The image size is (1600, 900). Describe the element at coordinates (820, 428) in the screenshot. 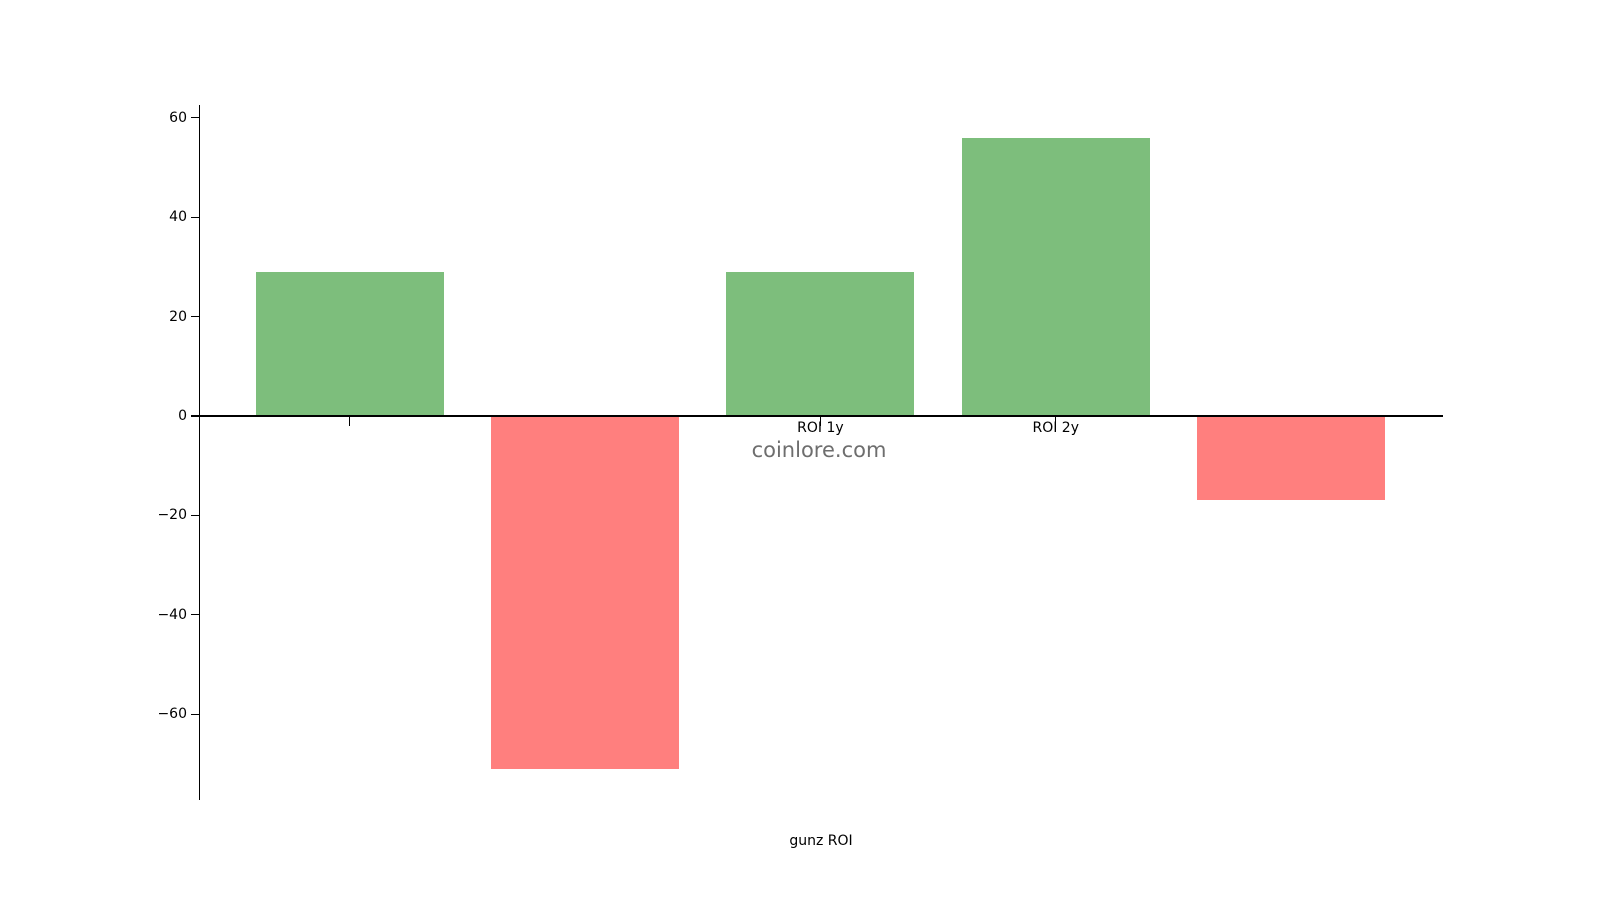

I see `x-axis-tick-label: ROI 1y` at that location.